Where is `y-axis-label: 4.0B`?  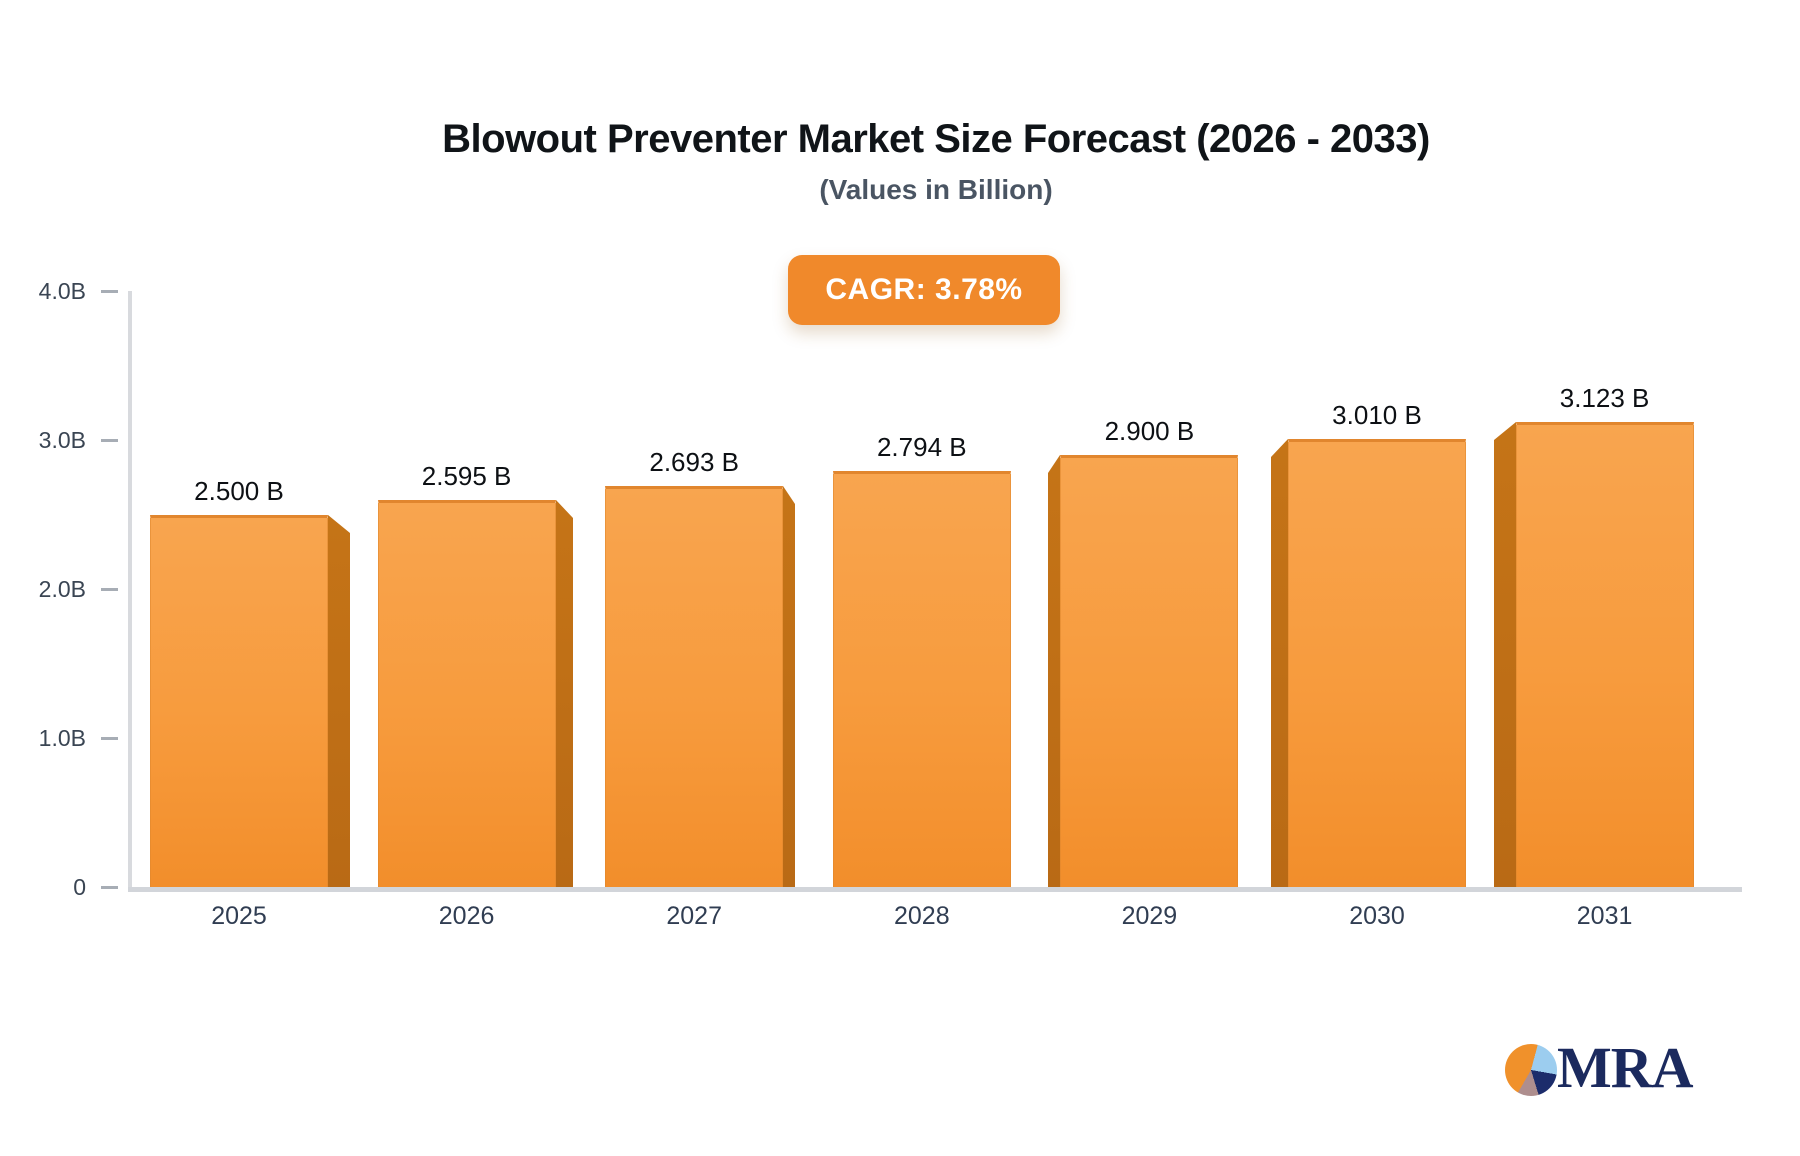 y-axis-label: 4.0B is located at coordinates (62, 291).